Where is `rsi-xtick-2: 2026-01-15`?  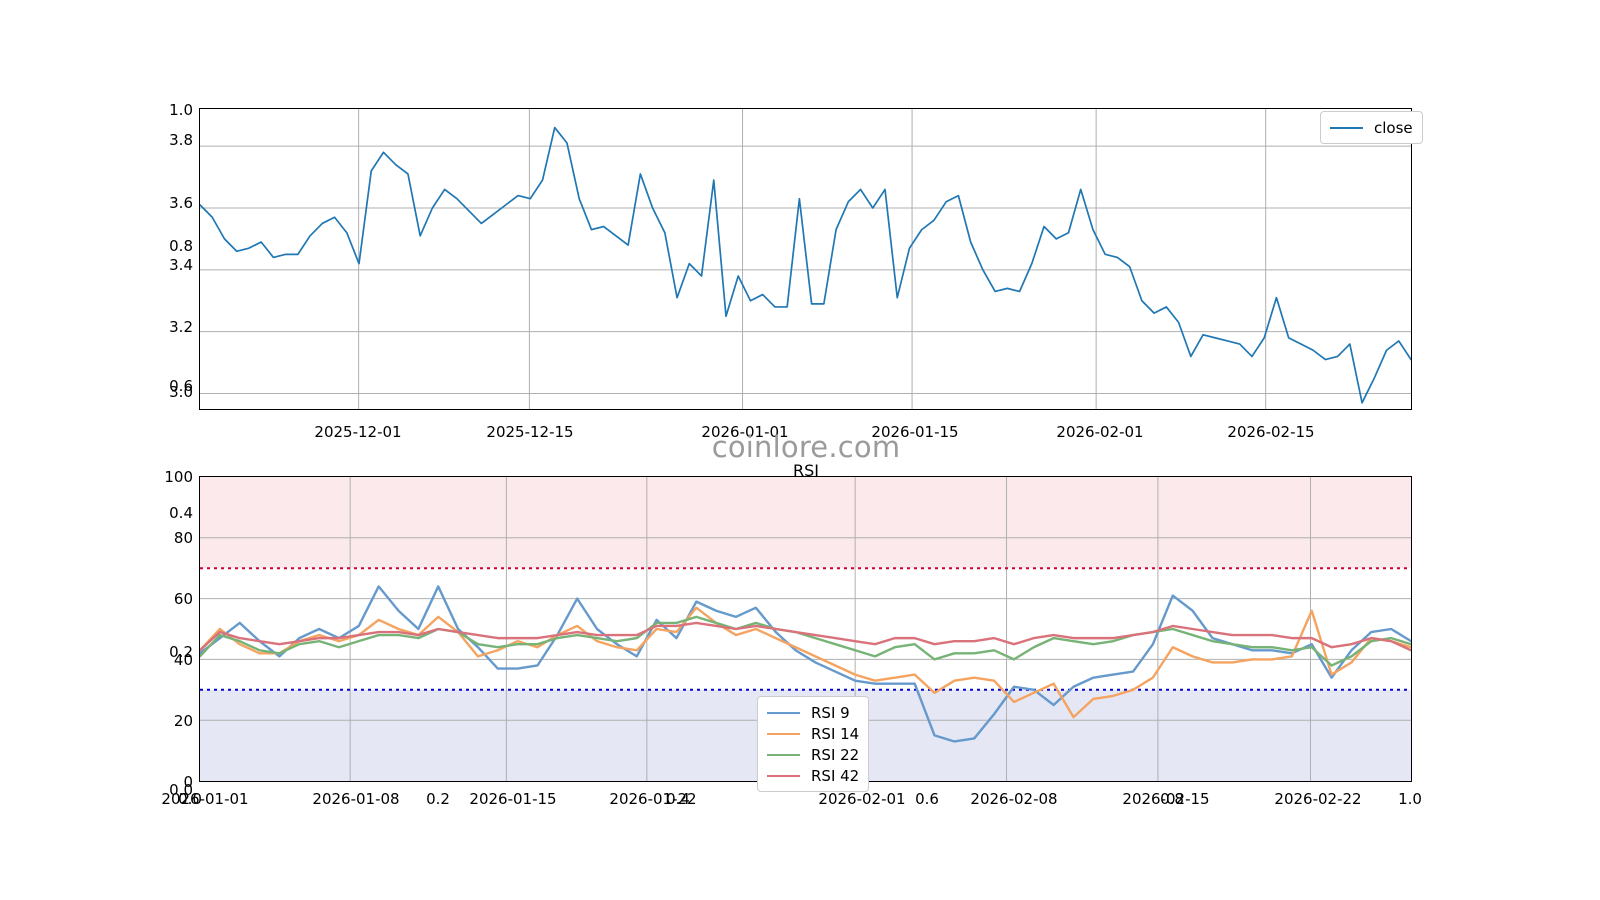 rsi-xtick-2: 2026-01-15 is located at coordinates (513, 799).